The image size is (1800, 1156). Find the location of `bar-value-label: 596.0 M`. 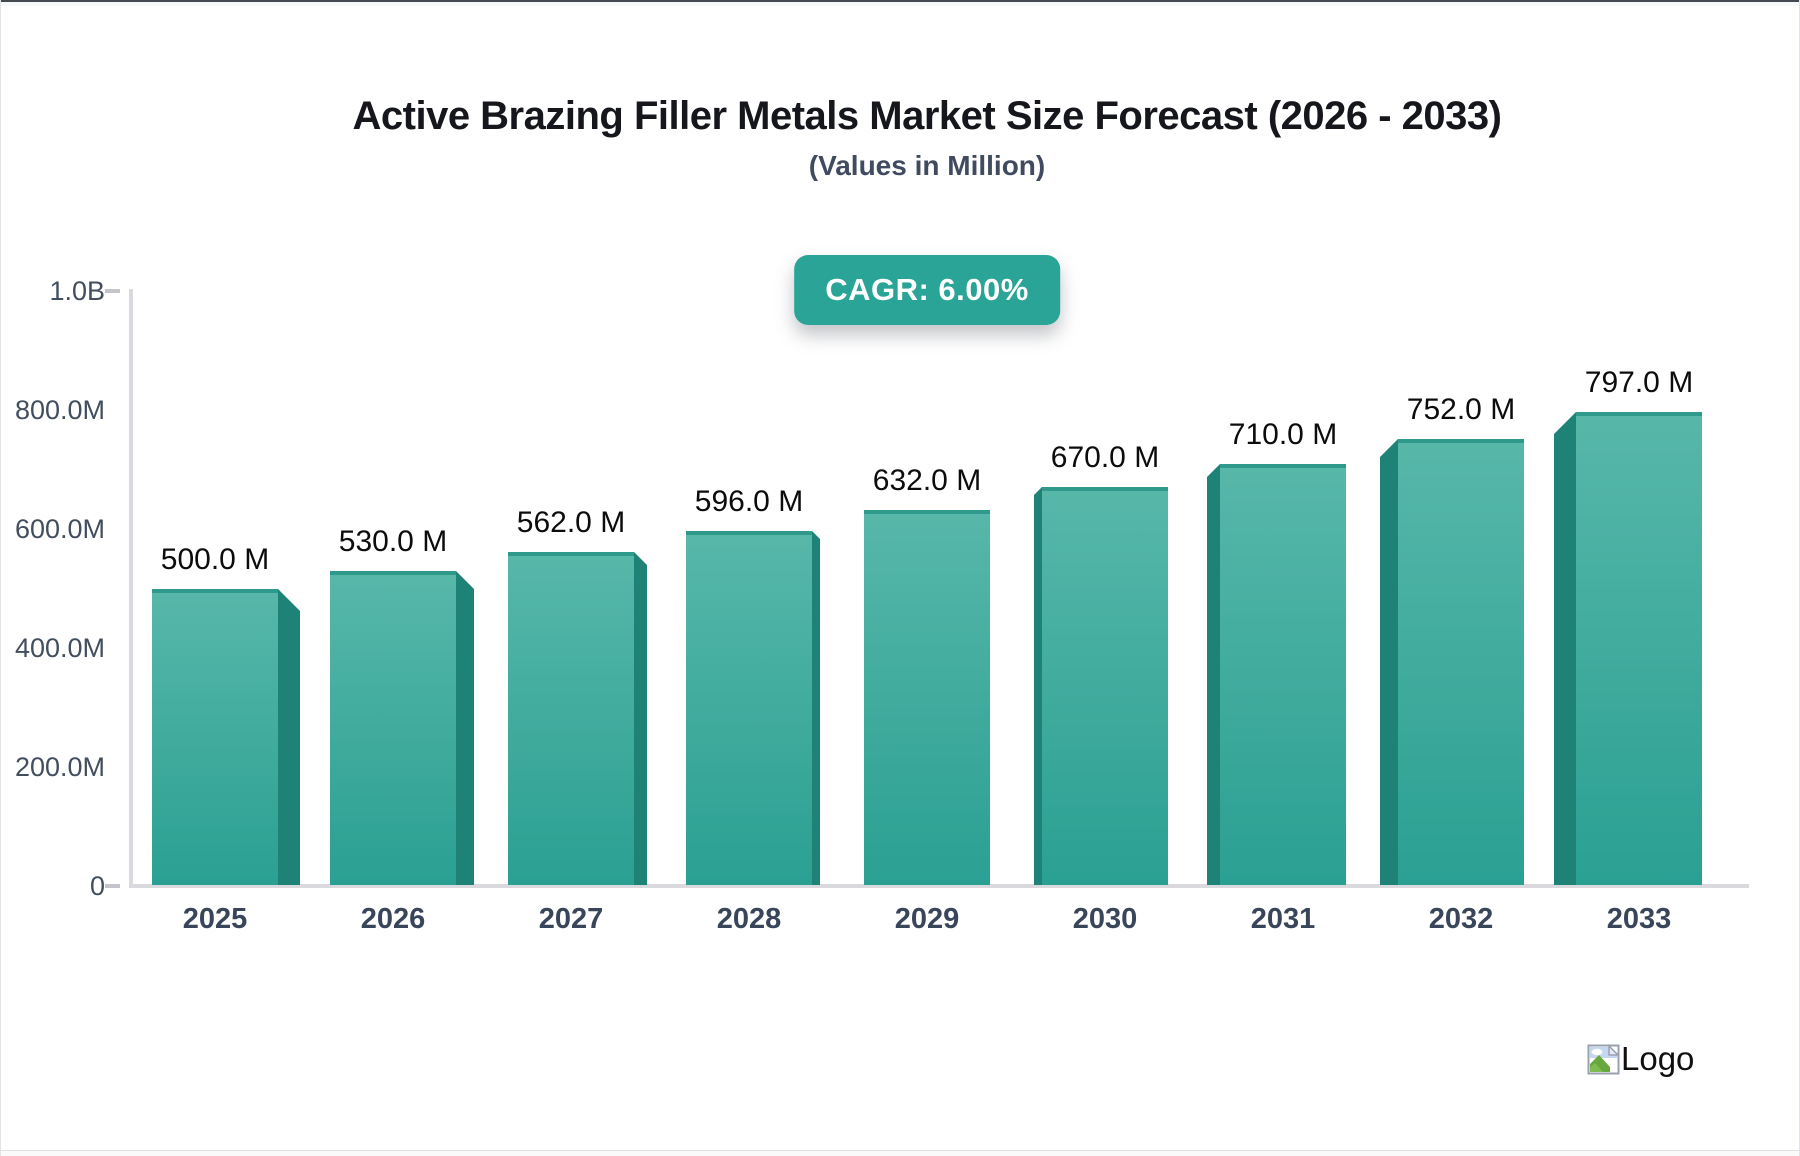

bar-value-label: 596.0 M is located at coordinates (749, 501).